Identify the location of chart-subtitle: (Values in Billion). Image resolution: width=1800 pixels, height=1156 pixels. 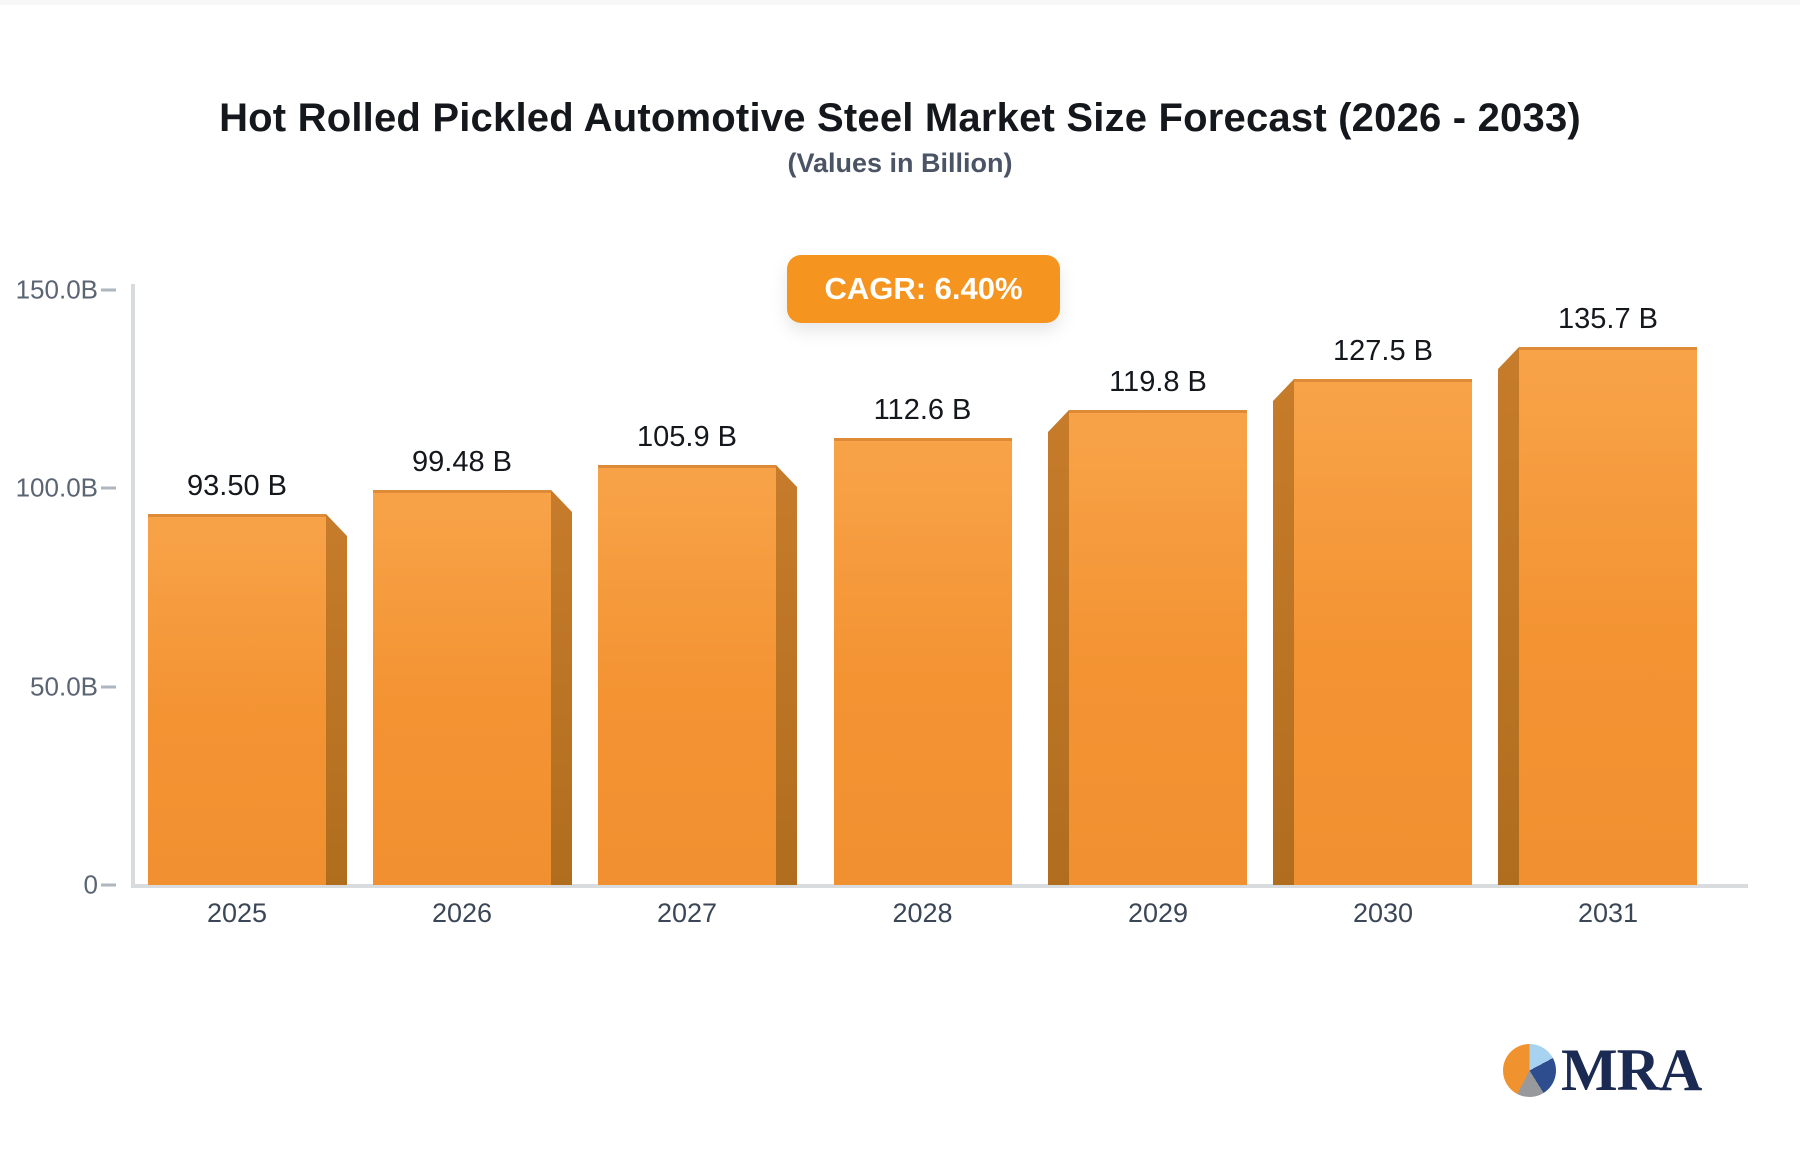
(900, 163).